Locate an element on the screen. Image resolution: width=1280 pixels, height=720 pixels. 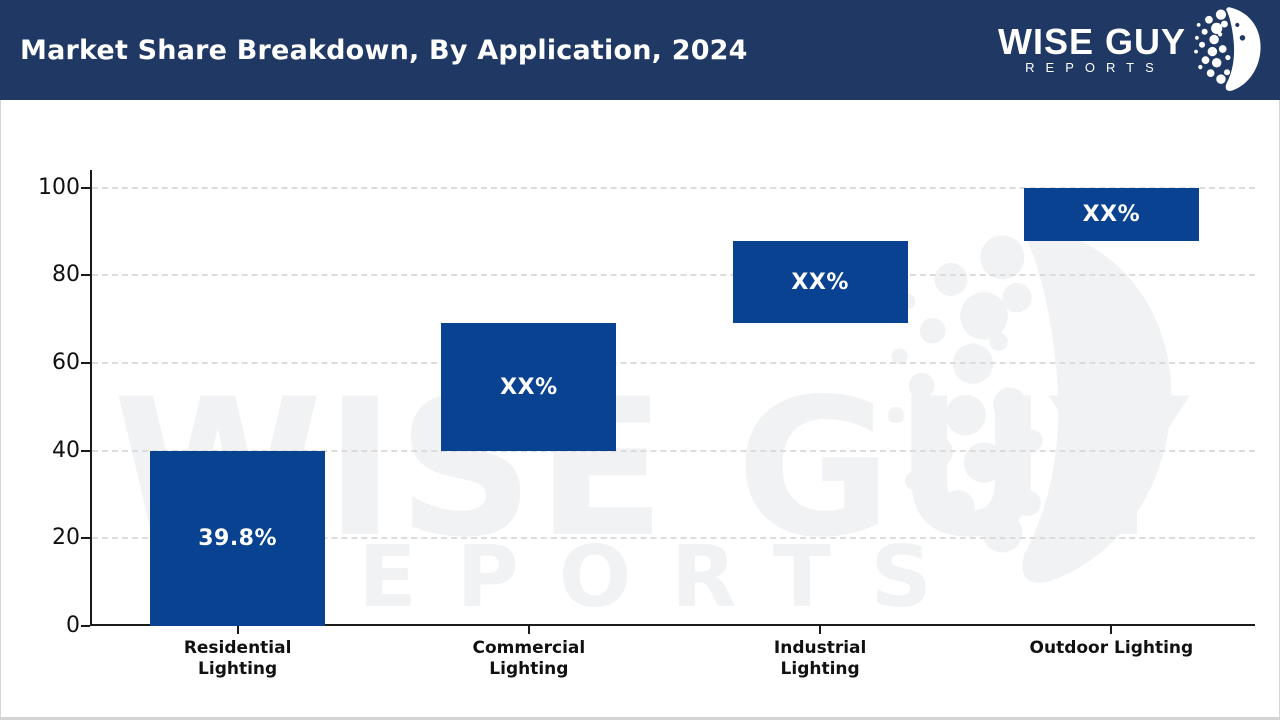
bar-value-label: 39.8% is located at coordinates (238, 539).